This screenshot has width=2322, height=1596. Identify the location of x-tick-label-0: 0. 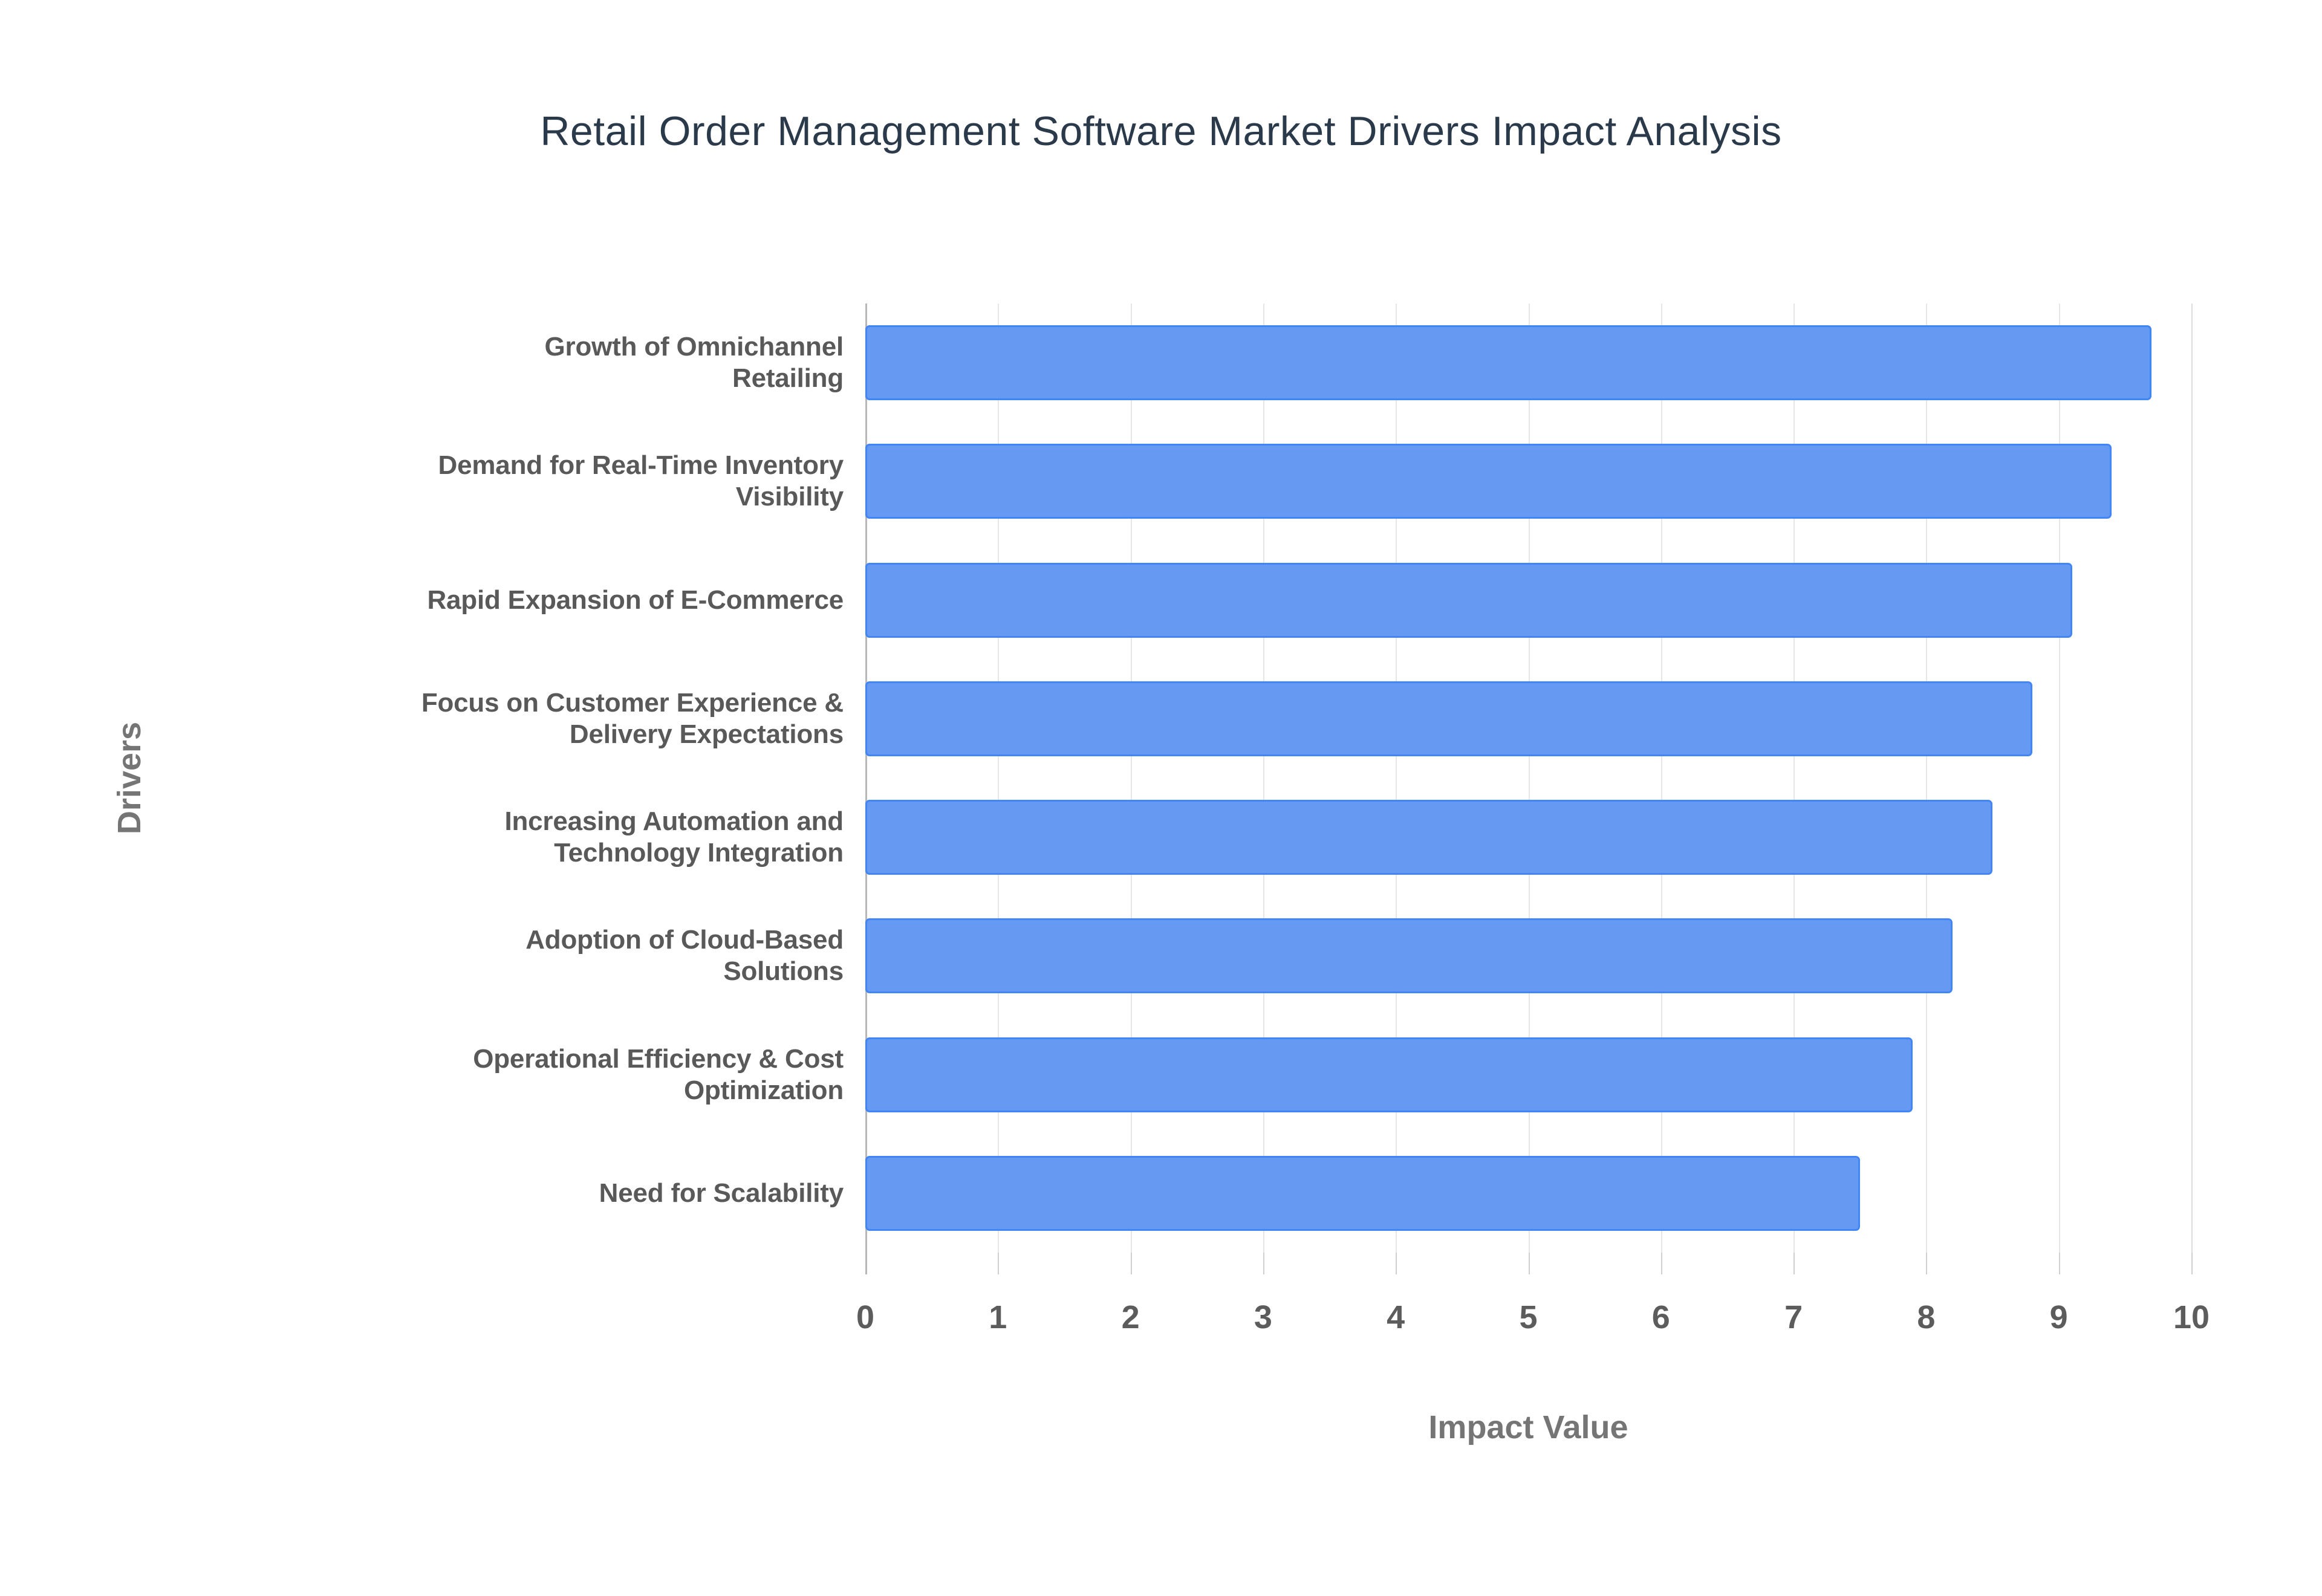
(865, 1317).